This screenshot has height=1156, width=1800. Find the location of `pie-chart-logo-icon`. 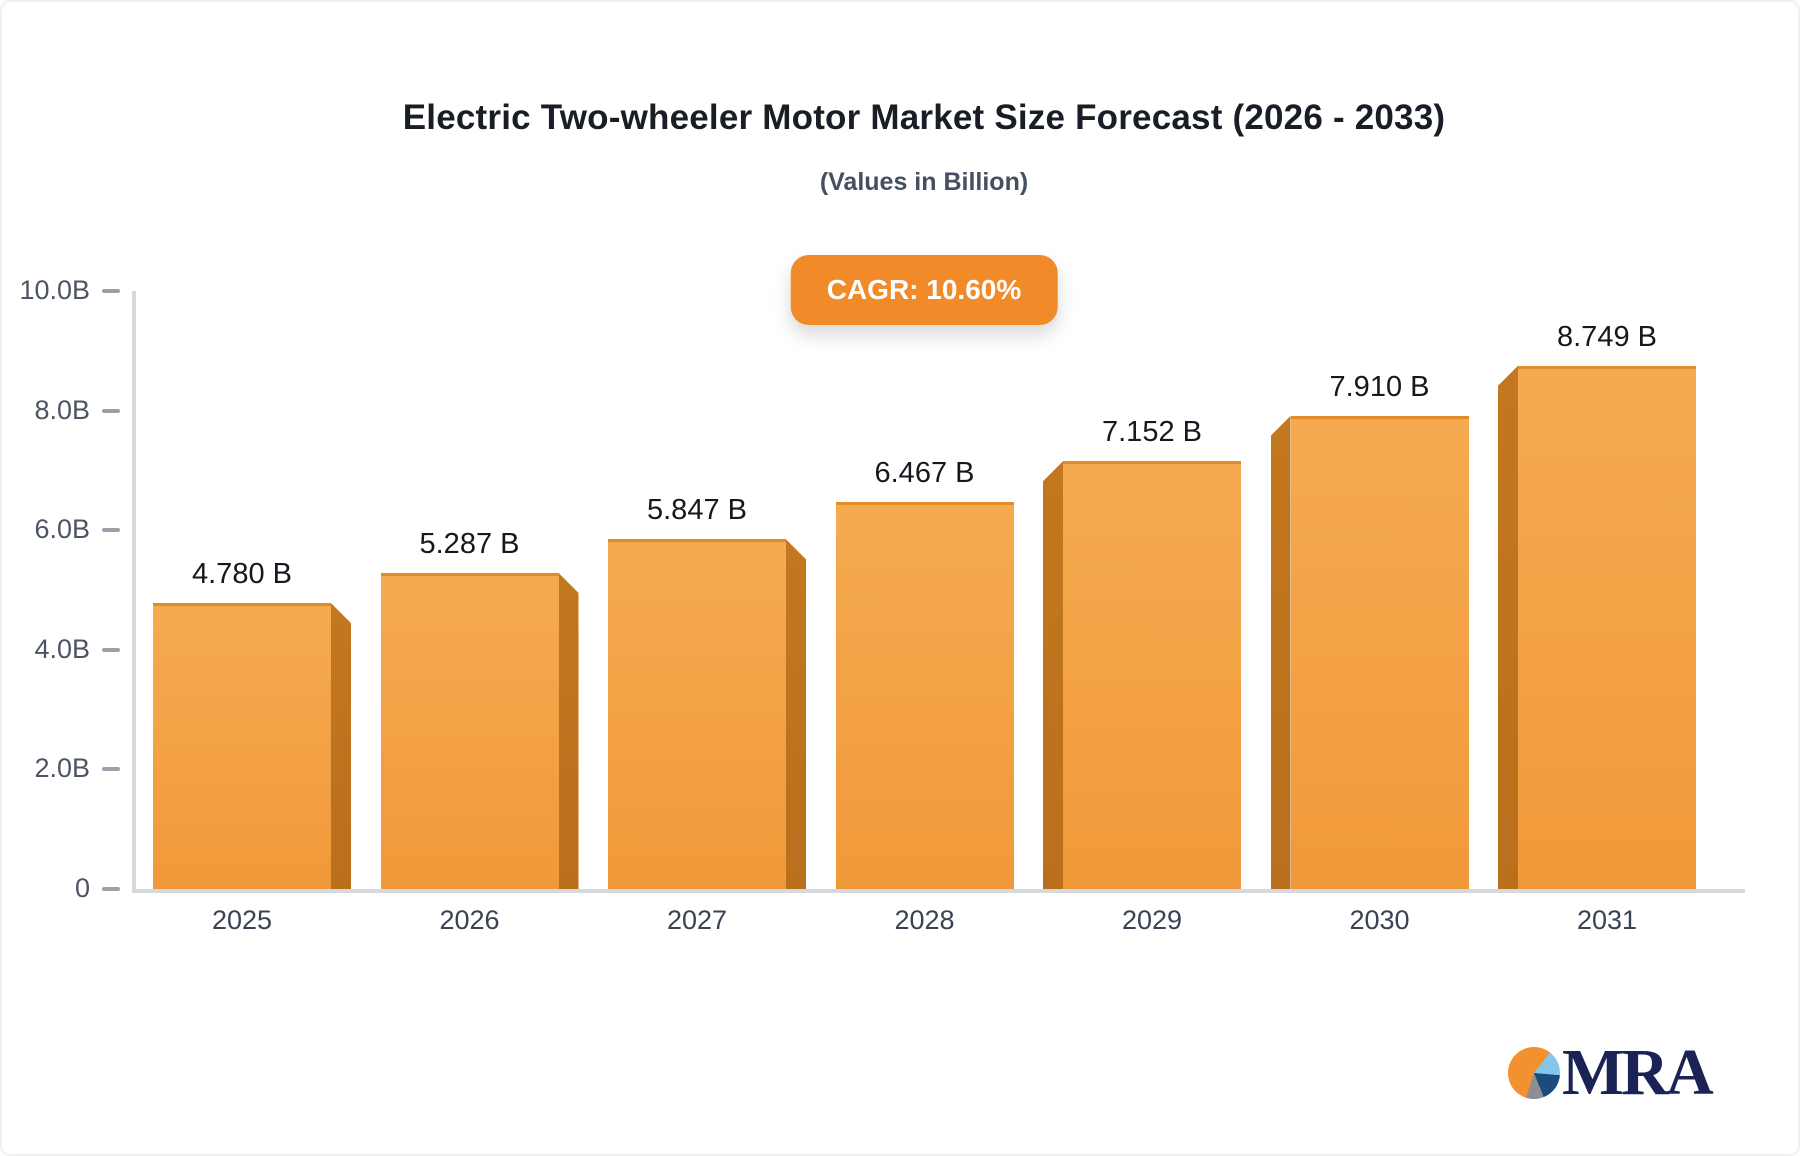

pie-chart-logo-icon is located at coordinates (1534, 1073).